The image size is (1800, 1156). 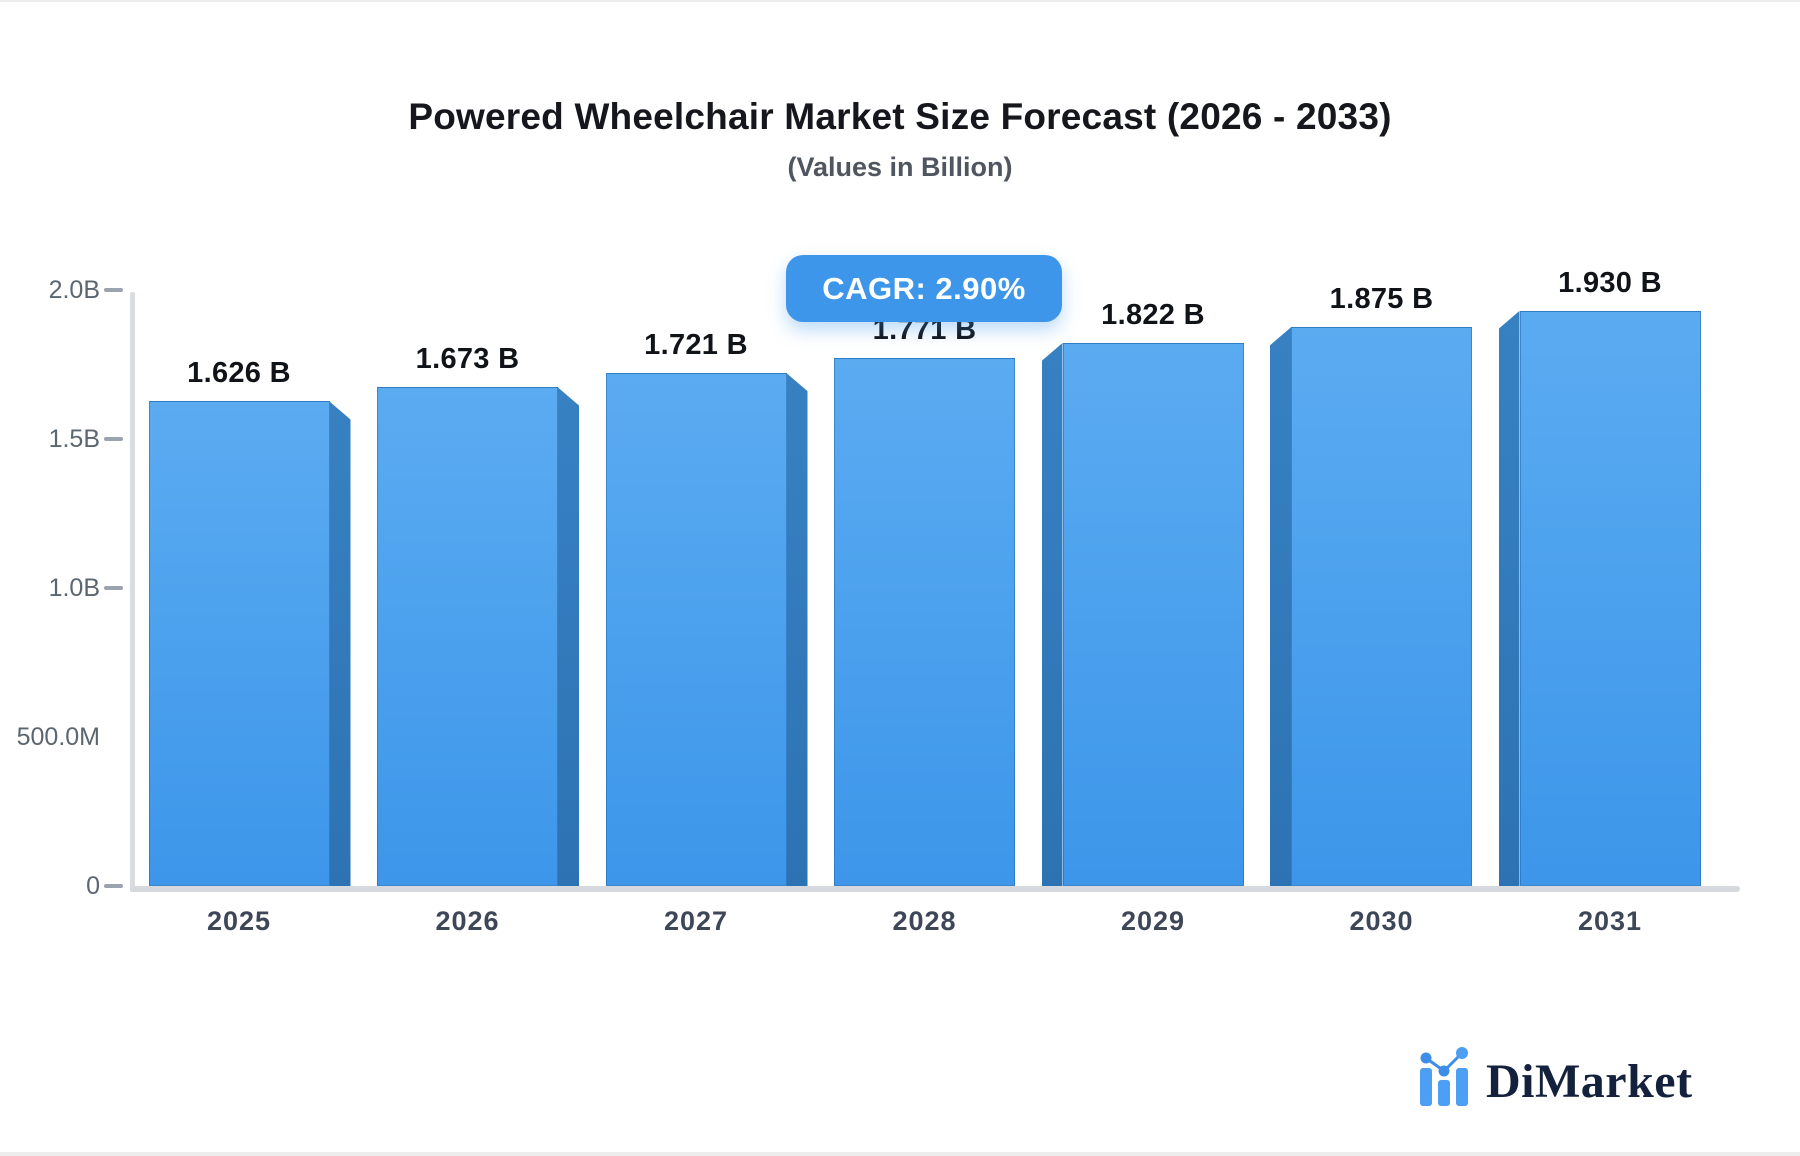 What do you see at coordinates (74, 588) in the screenshot?
I see `y-tick-label: 1.0B` at bounding box center [74, 588].